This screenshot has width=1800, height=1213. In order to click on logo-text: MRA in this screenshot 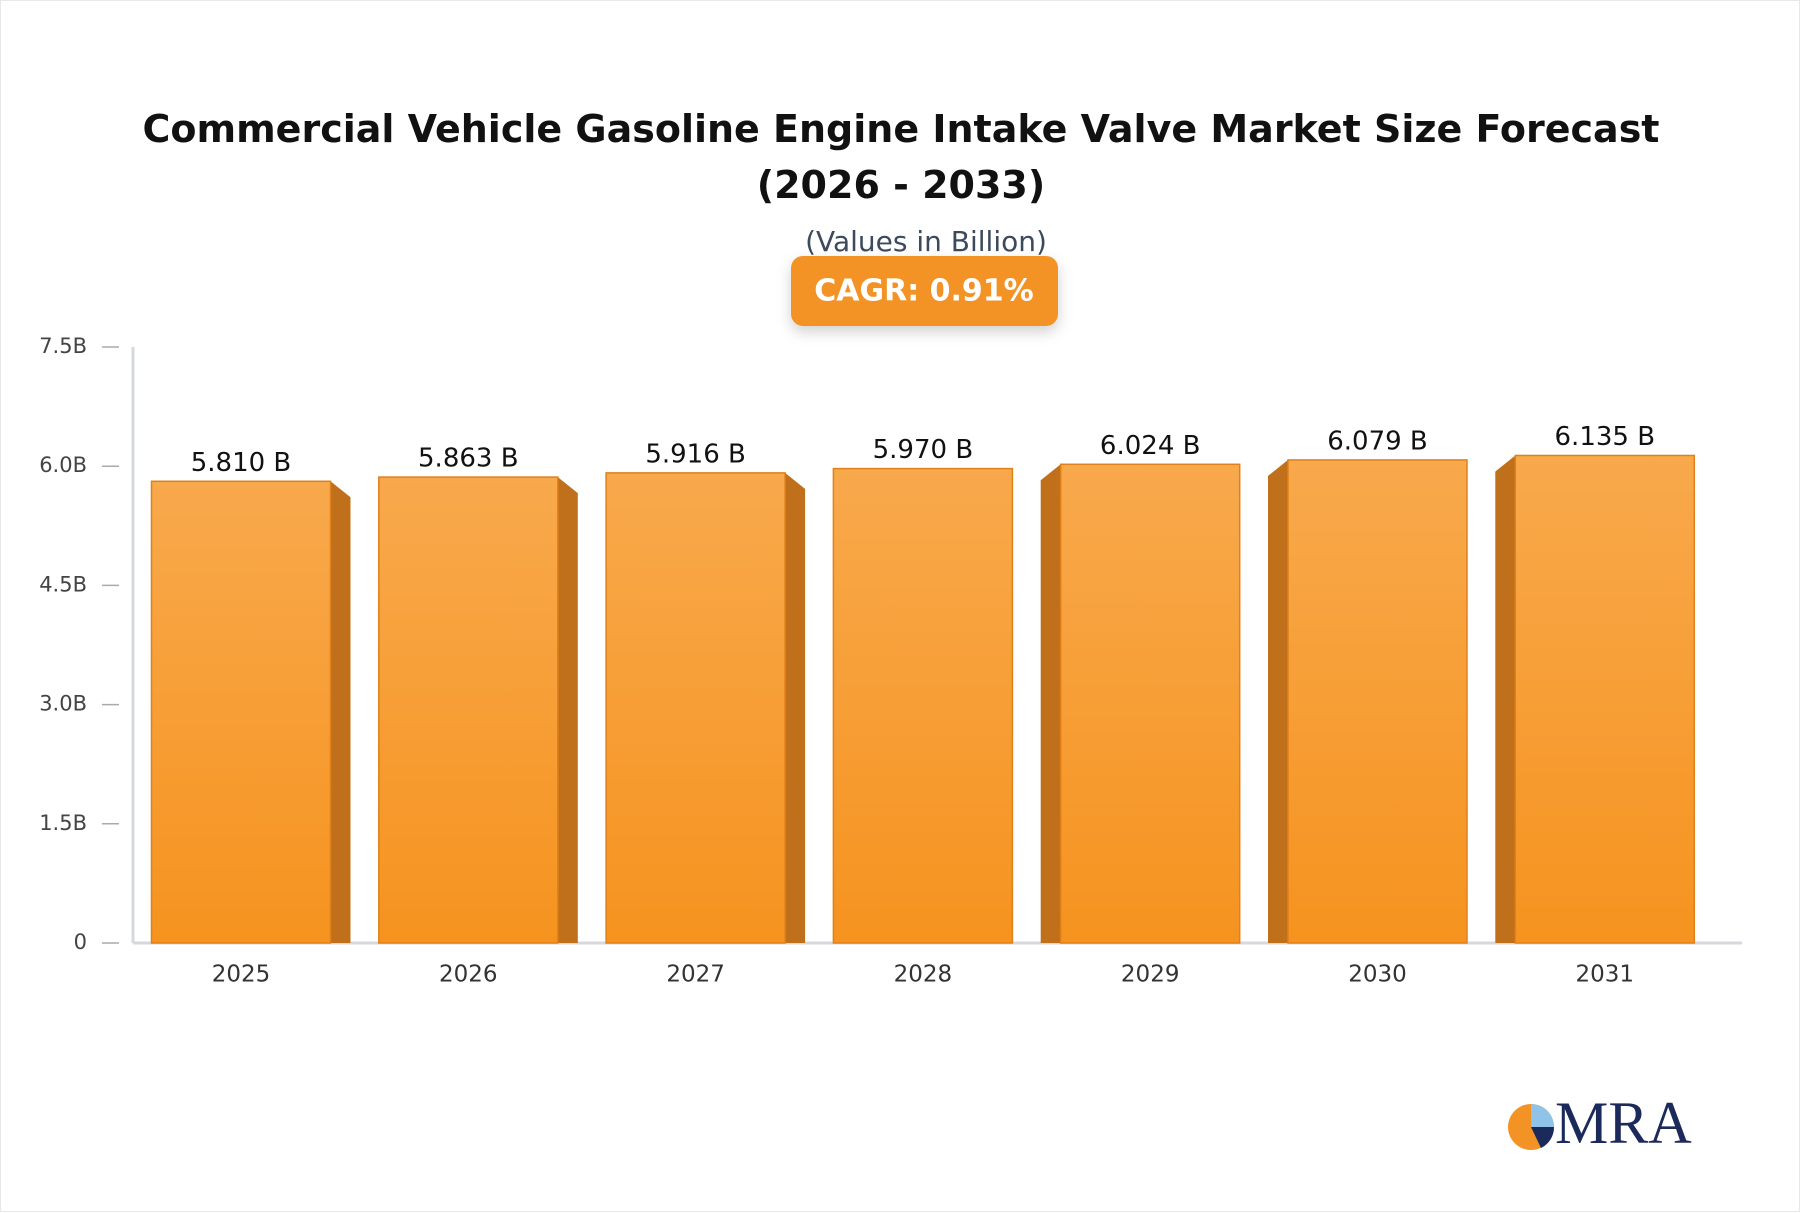, I will do `click(1623, 1123)`.